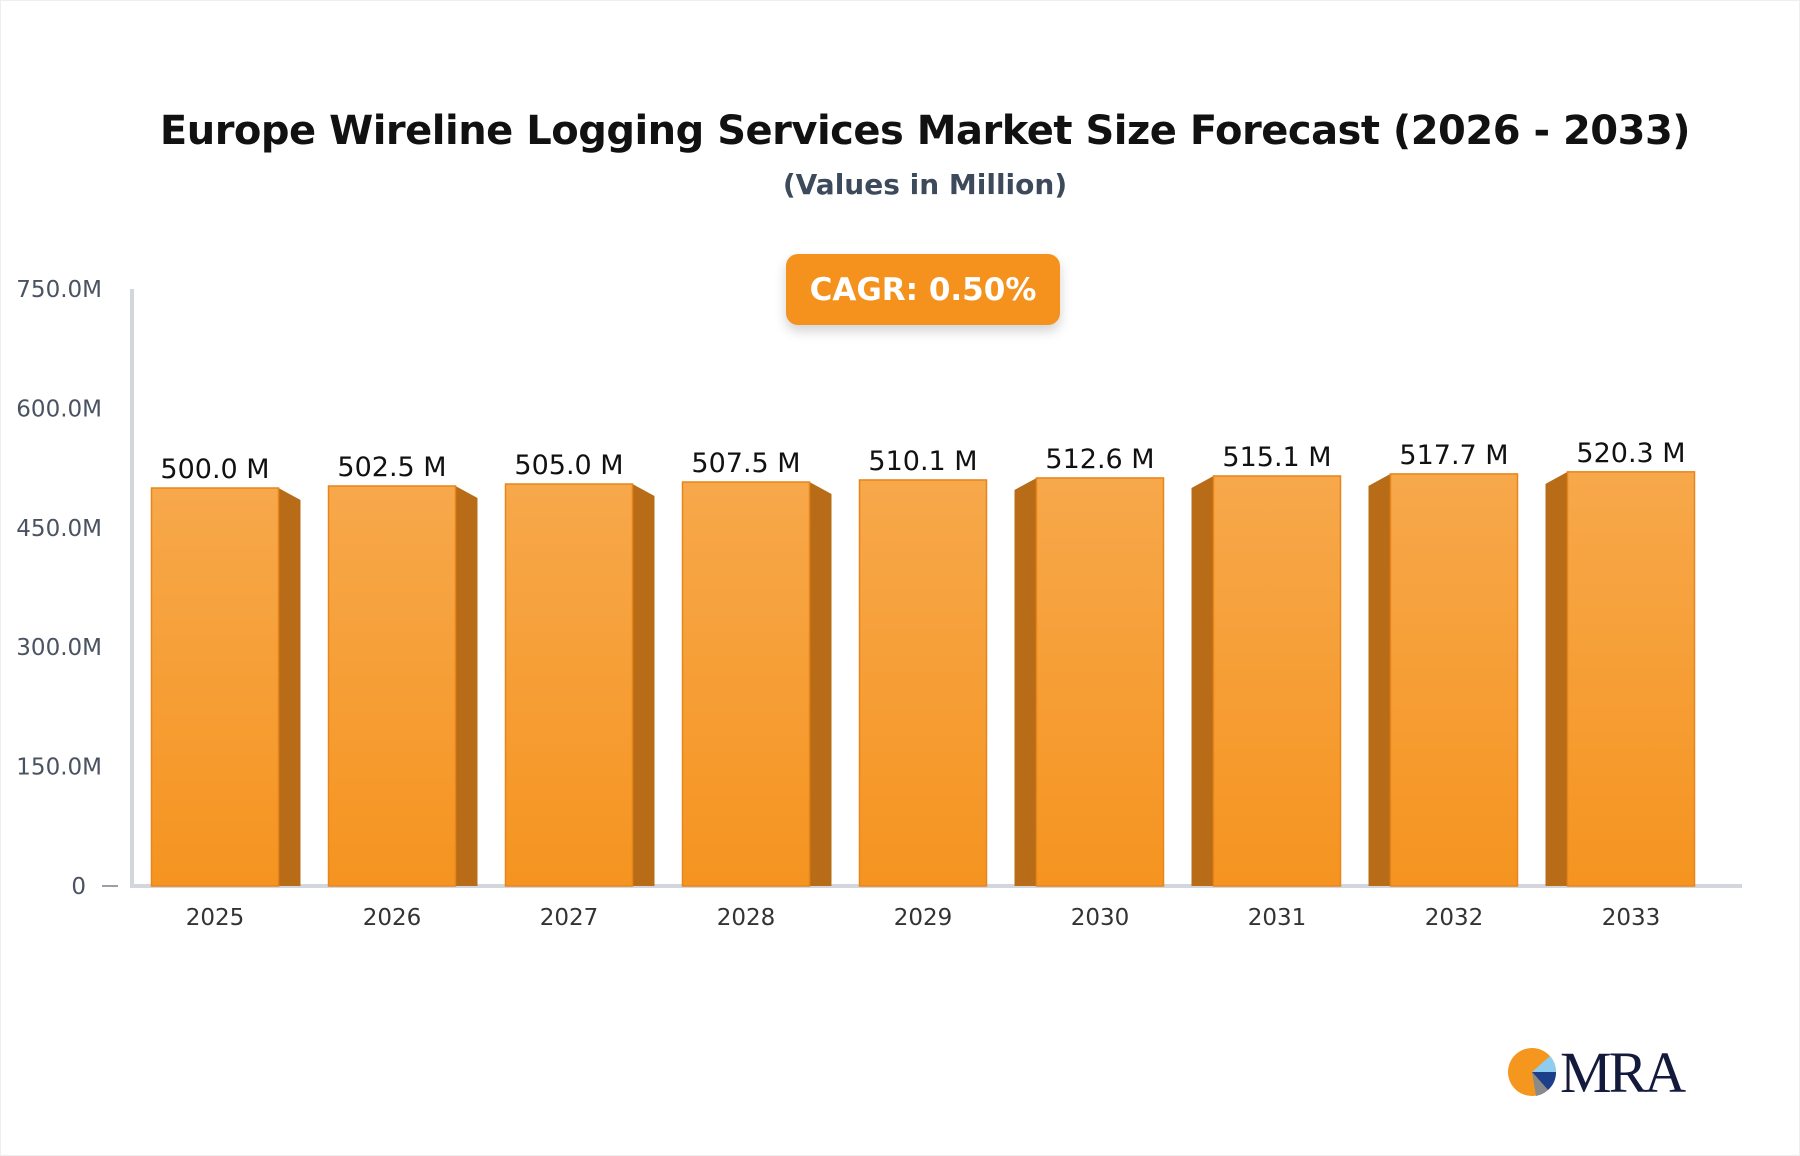 The height and width of the screenshot is (1156, 1800). Describe the element at coordinates (59, 529) in the screenshot. I see `y-tick-label: 450.0M` at that location.